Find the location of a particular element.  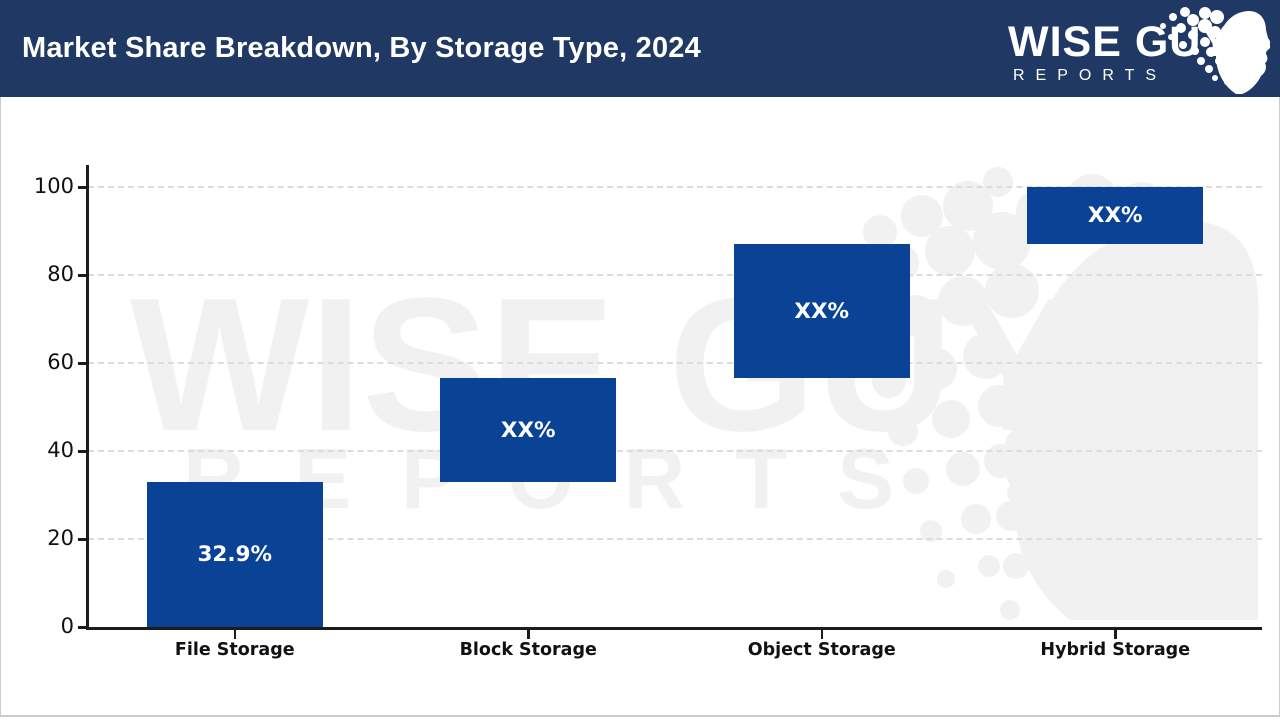

y-tick-label: 100 is located at coordinates (53, 186).